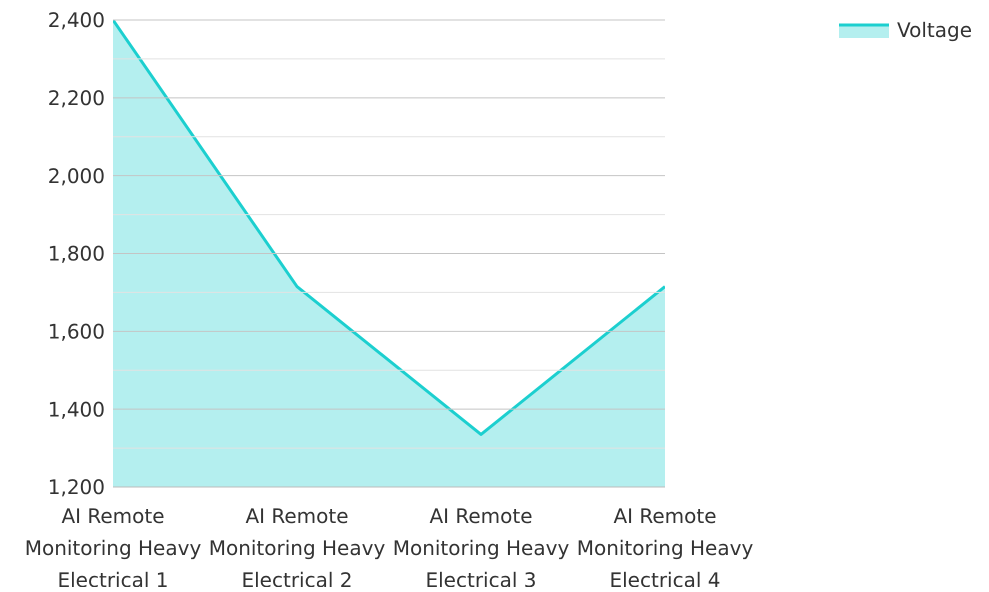 The image size is (989, 592). Describe the element at coordinates (76, 409) in the screenshot. I see `y-tick-label: 1,400` at that location.